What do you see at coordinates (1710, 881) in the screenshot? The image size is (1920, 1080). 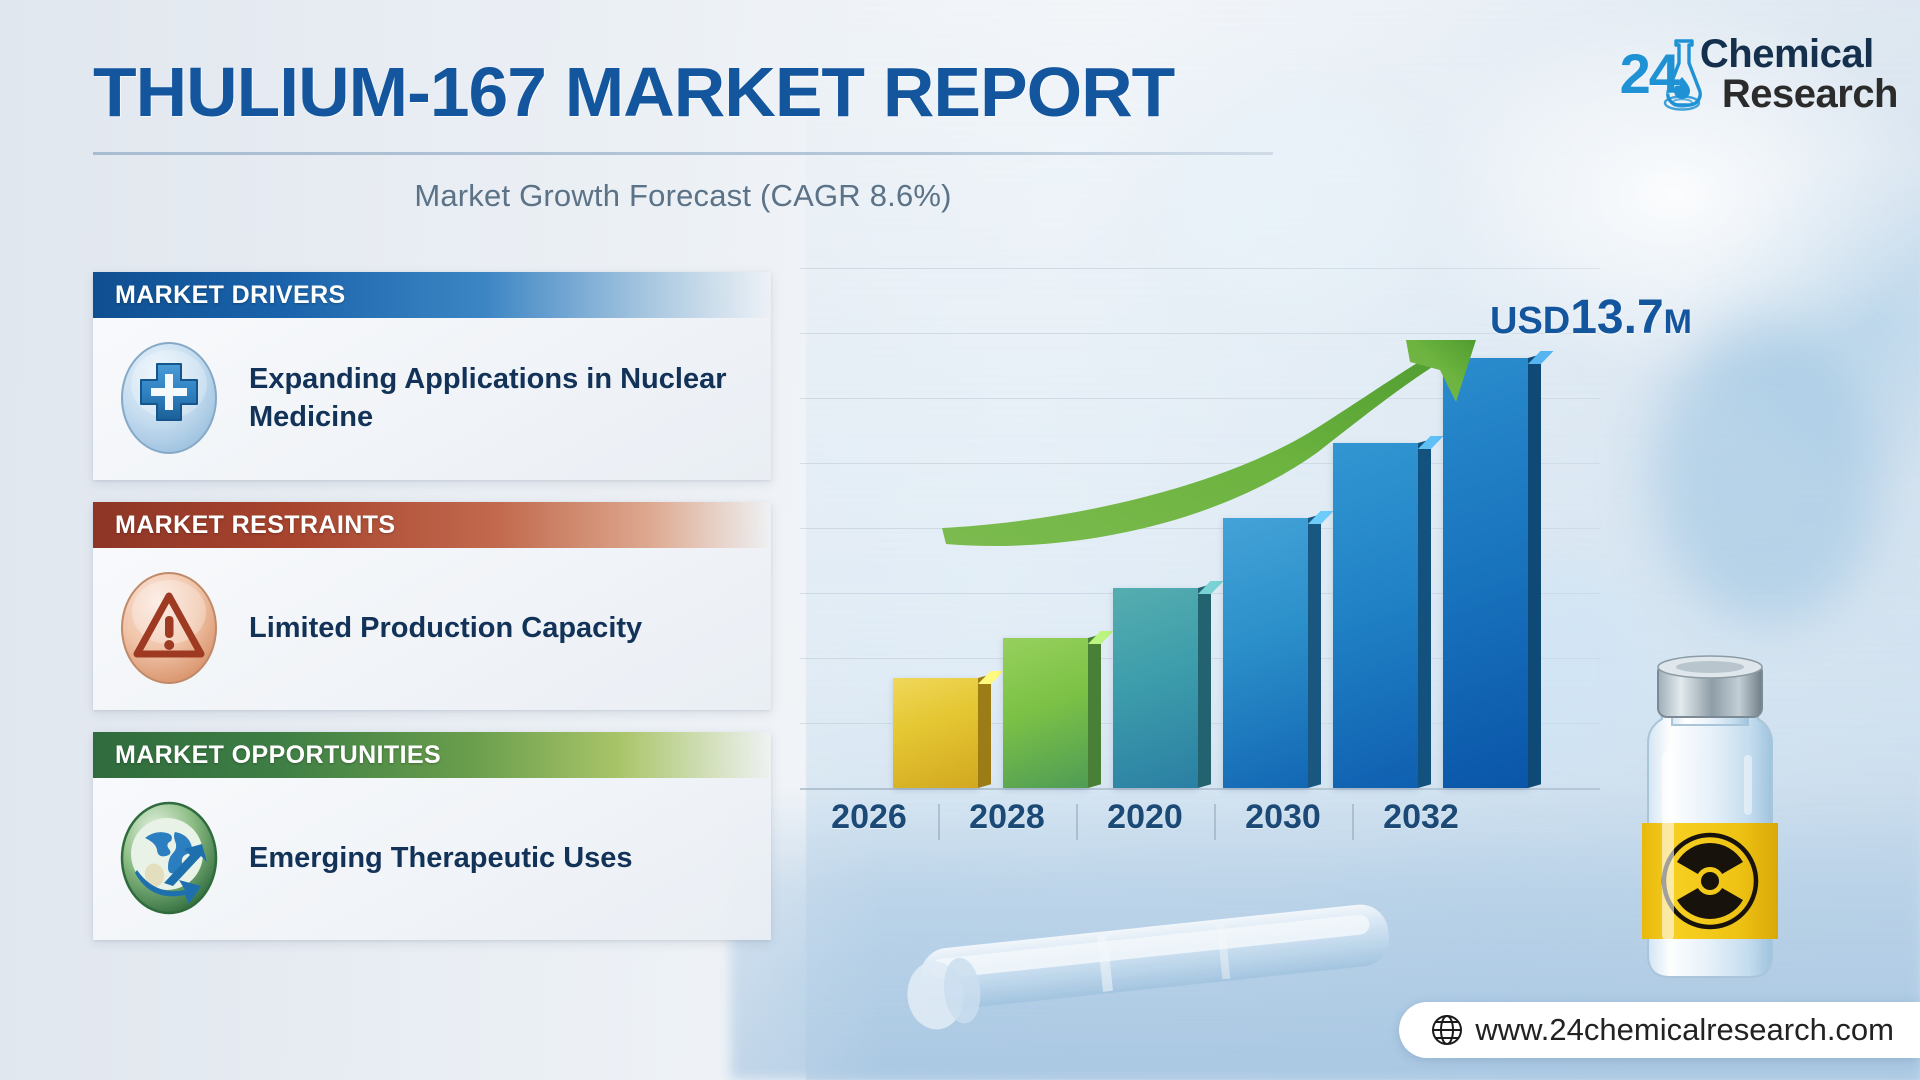 I see `radioactive-trefoil-icon` at bounding box center [1710, 881].